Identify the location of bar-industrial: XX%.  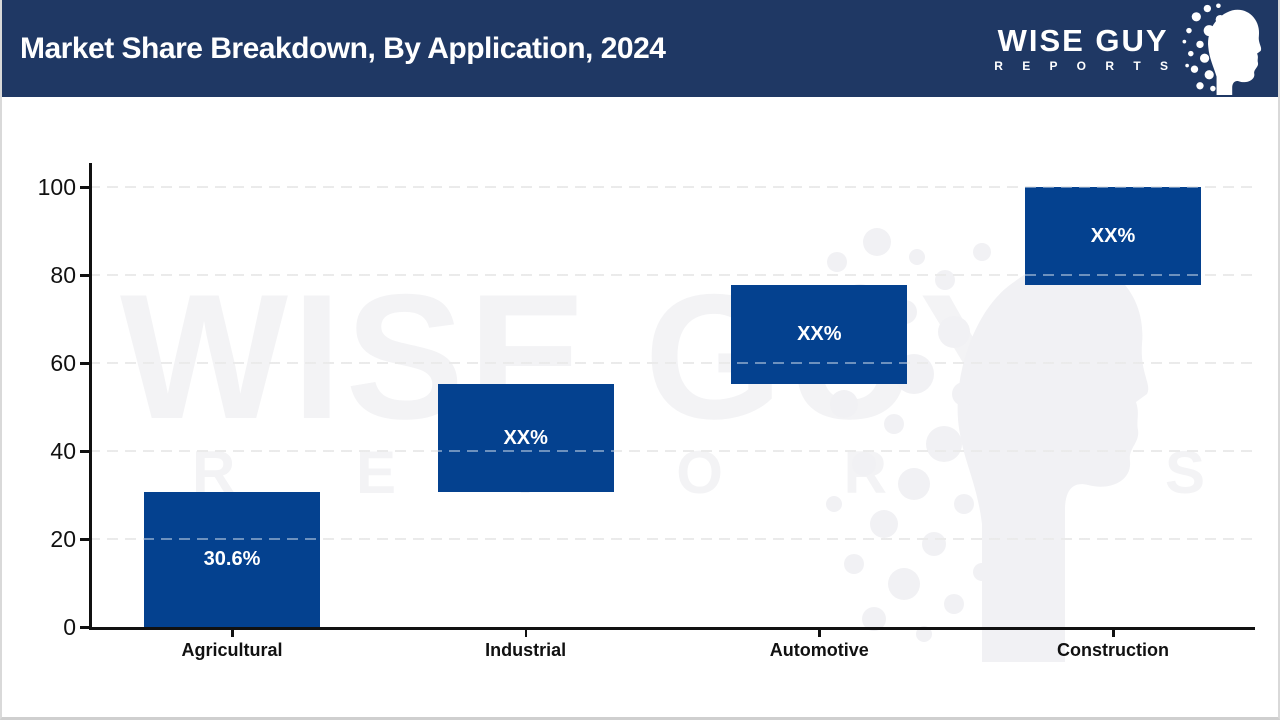
(525, 438).